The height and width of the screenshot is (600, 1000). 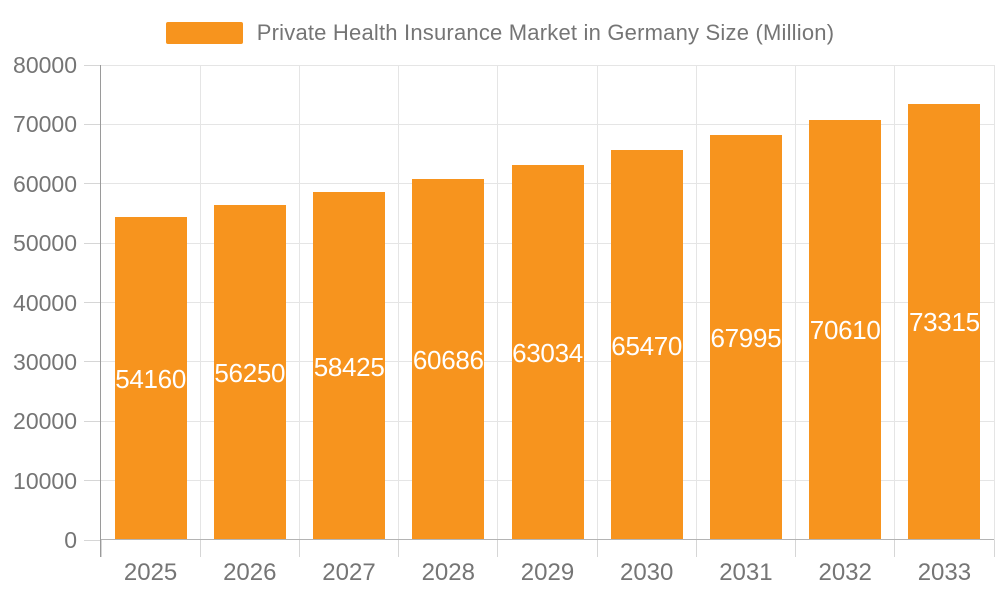 What do you see at coordinates (349, 572) in the screenshot?
I see `x-axis-label: 2027` at bounding box center [349, 572].